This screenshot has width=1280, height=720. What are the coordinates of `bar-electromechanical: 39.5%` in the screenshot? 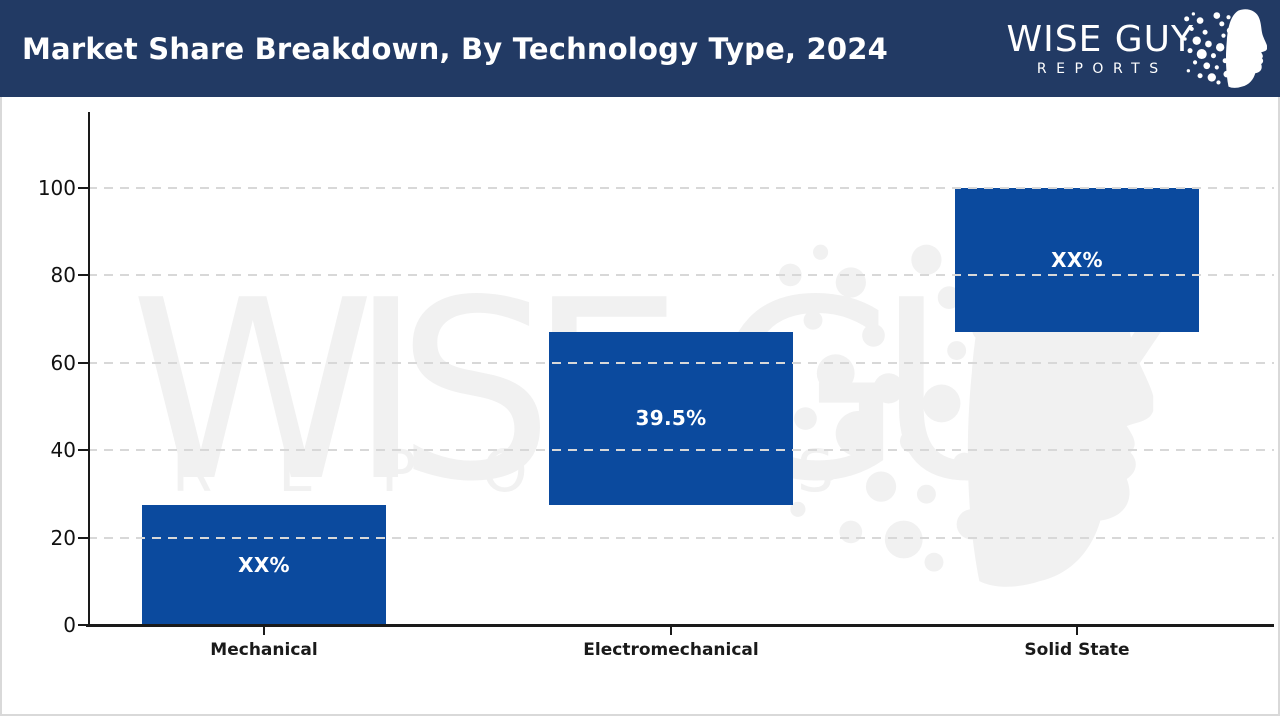 It's located at (671, 418).